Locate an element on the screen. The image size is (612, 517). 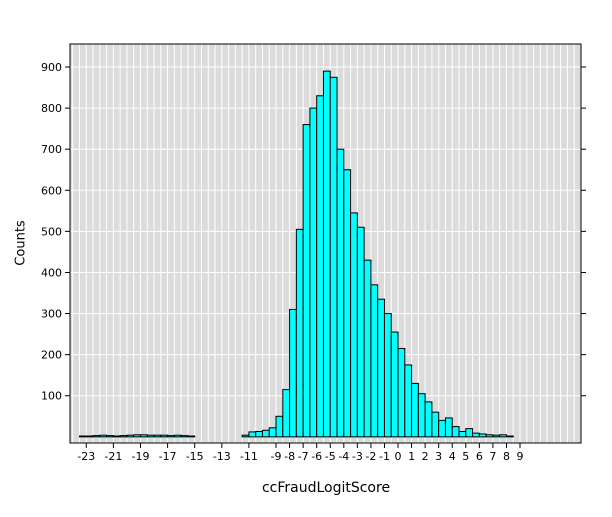
x-tick-label: -15 is located at coordinates (195, 456).